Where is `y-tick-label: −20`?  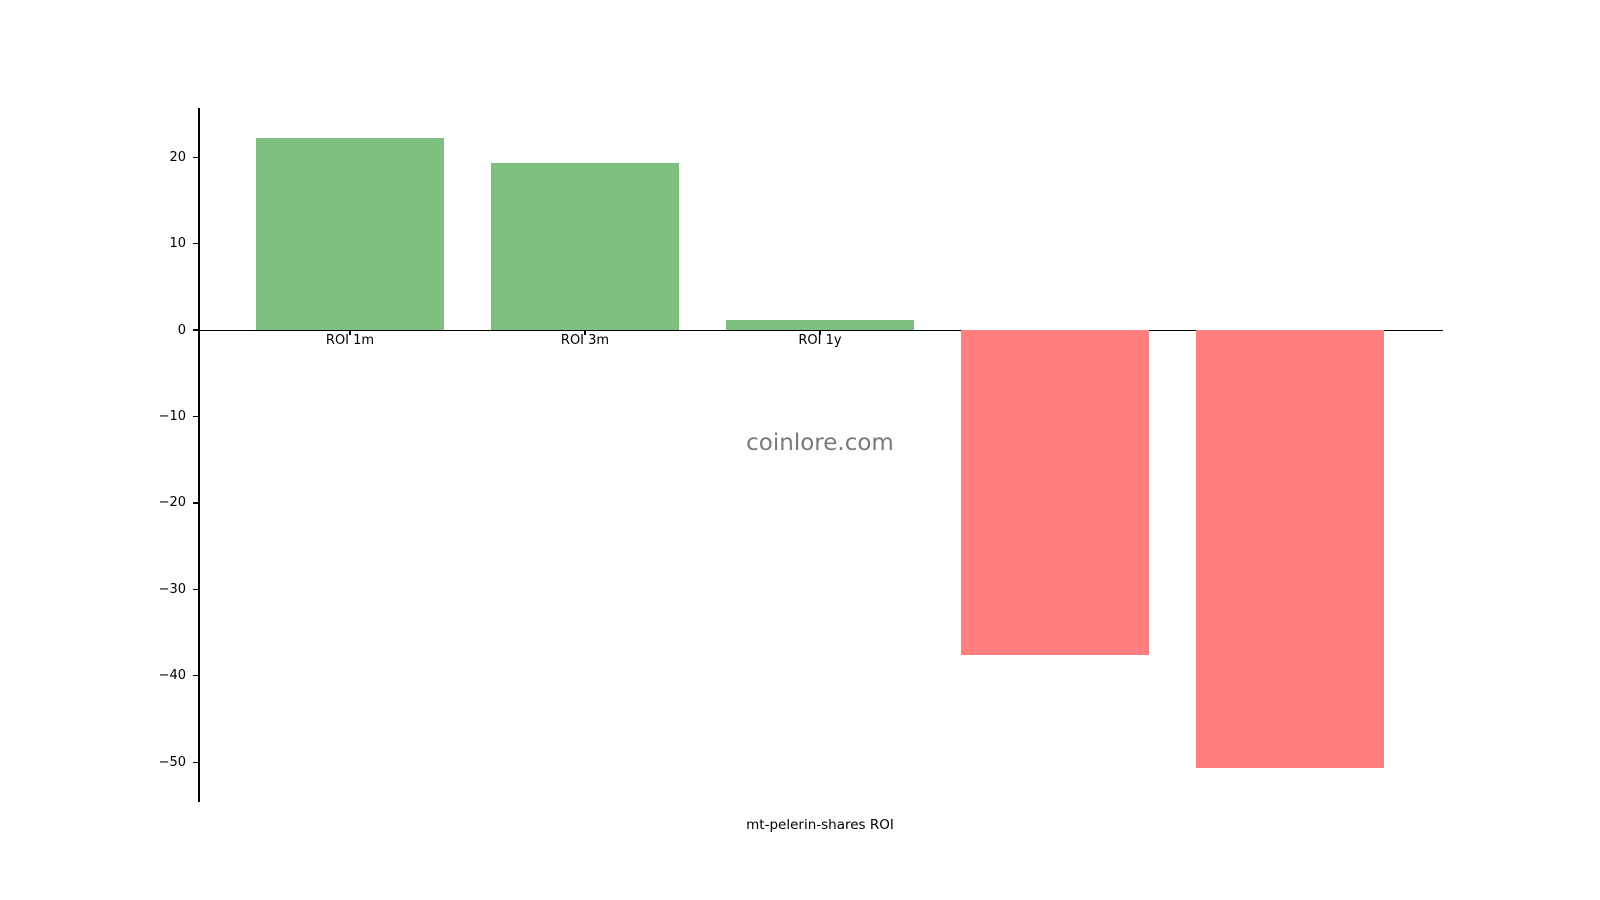 y-tick-label: −20 is located at coordinates (172, 503).